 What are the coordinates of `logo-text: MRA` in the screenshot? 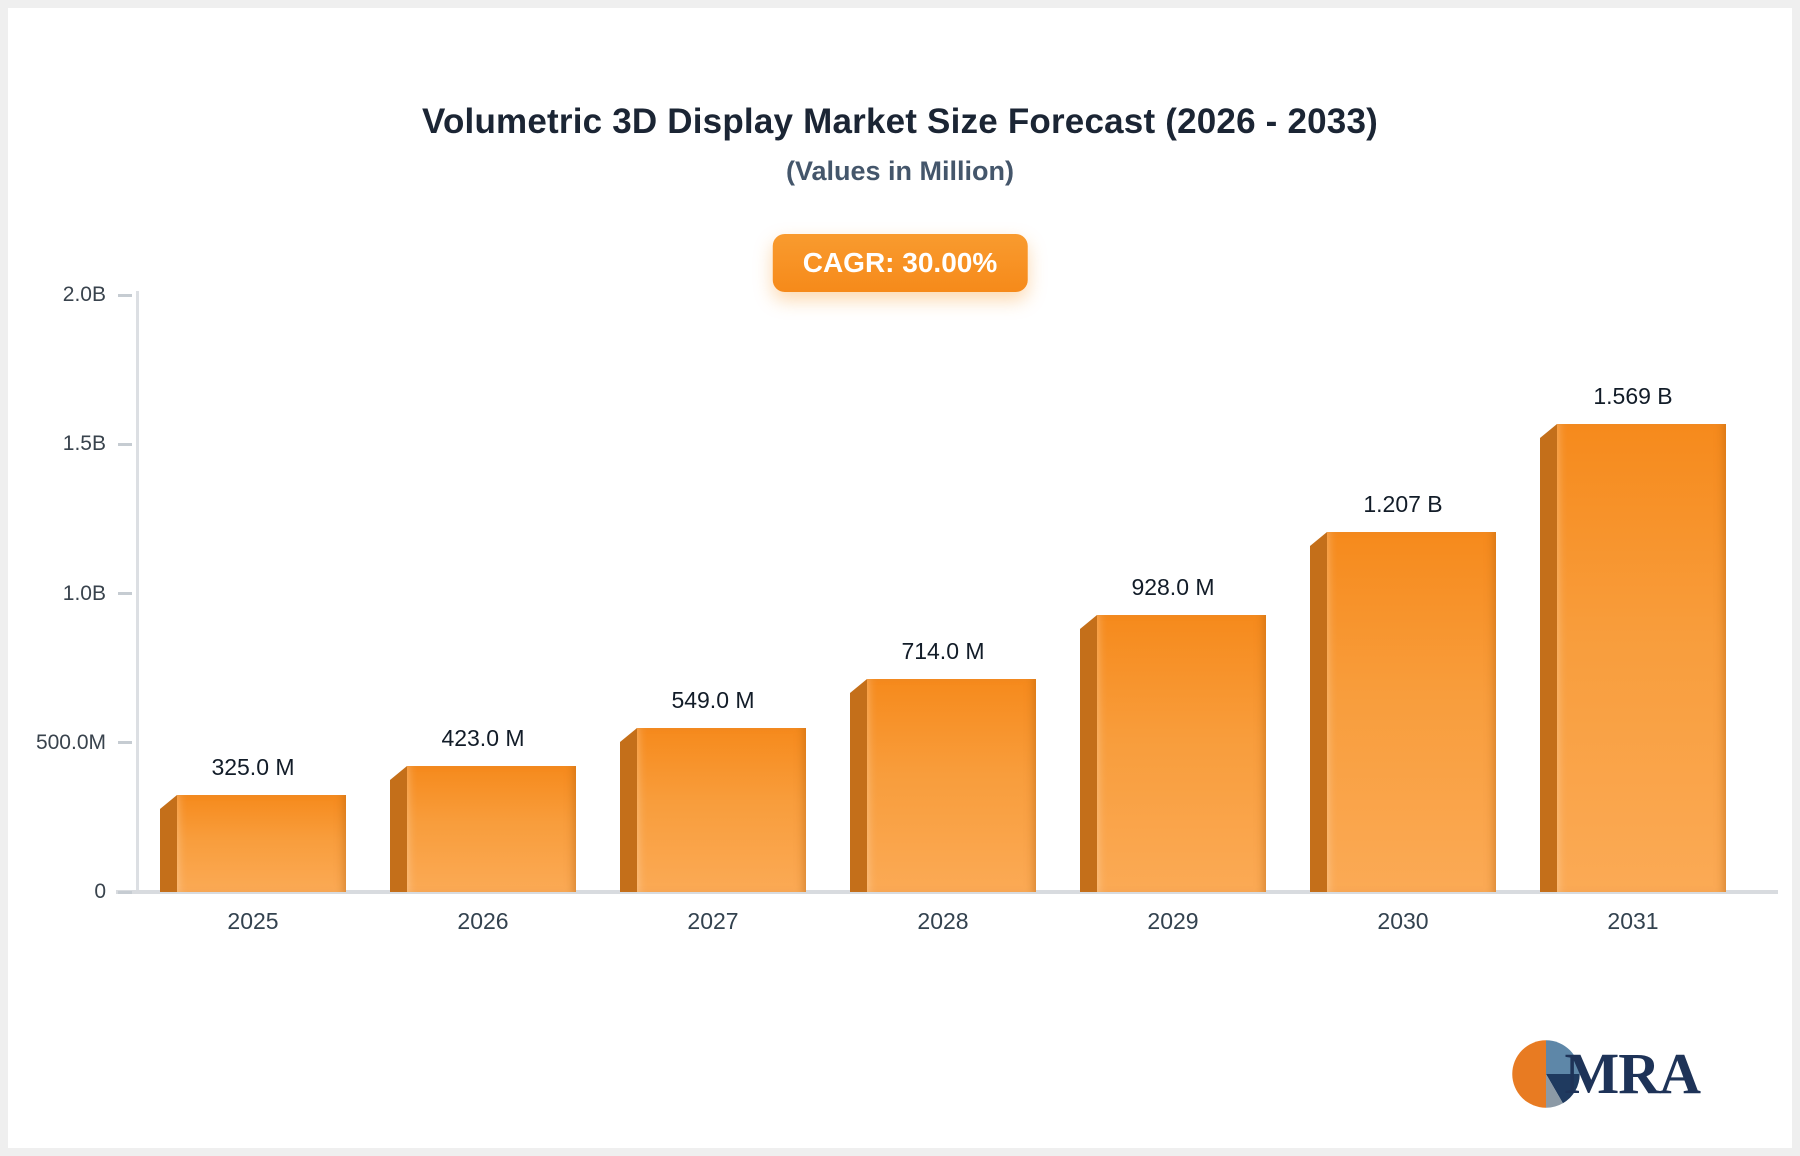 It's located at (1632, 1073).